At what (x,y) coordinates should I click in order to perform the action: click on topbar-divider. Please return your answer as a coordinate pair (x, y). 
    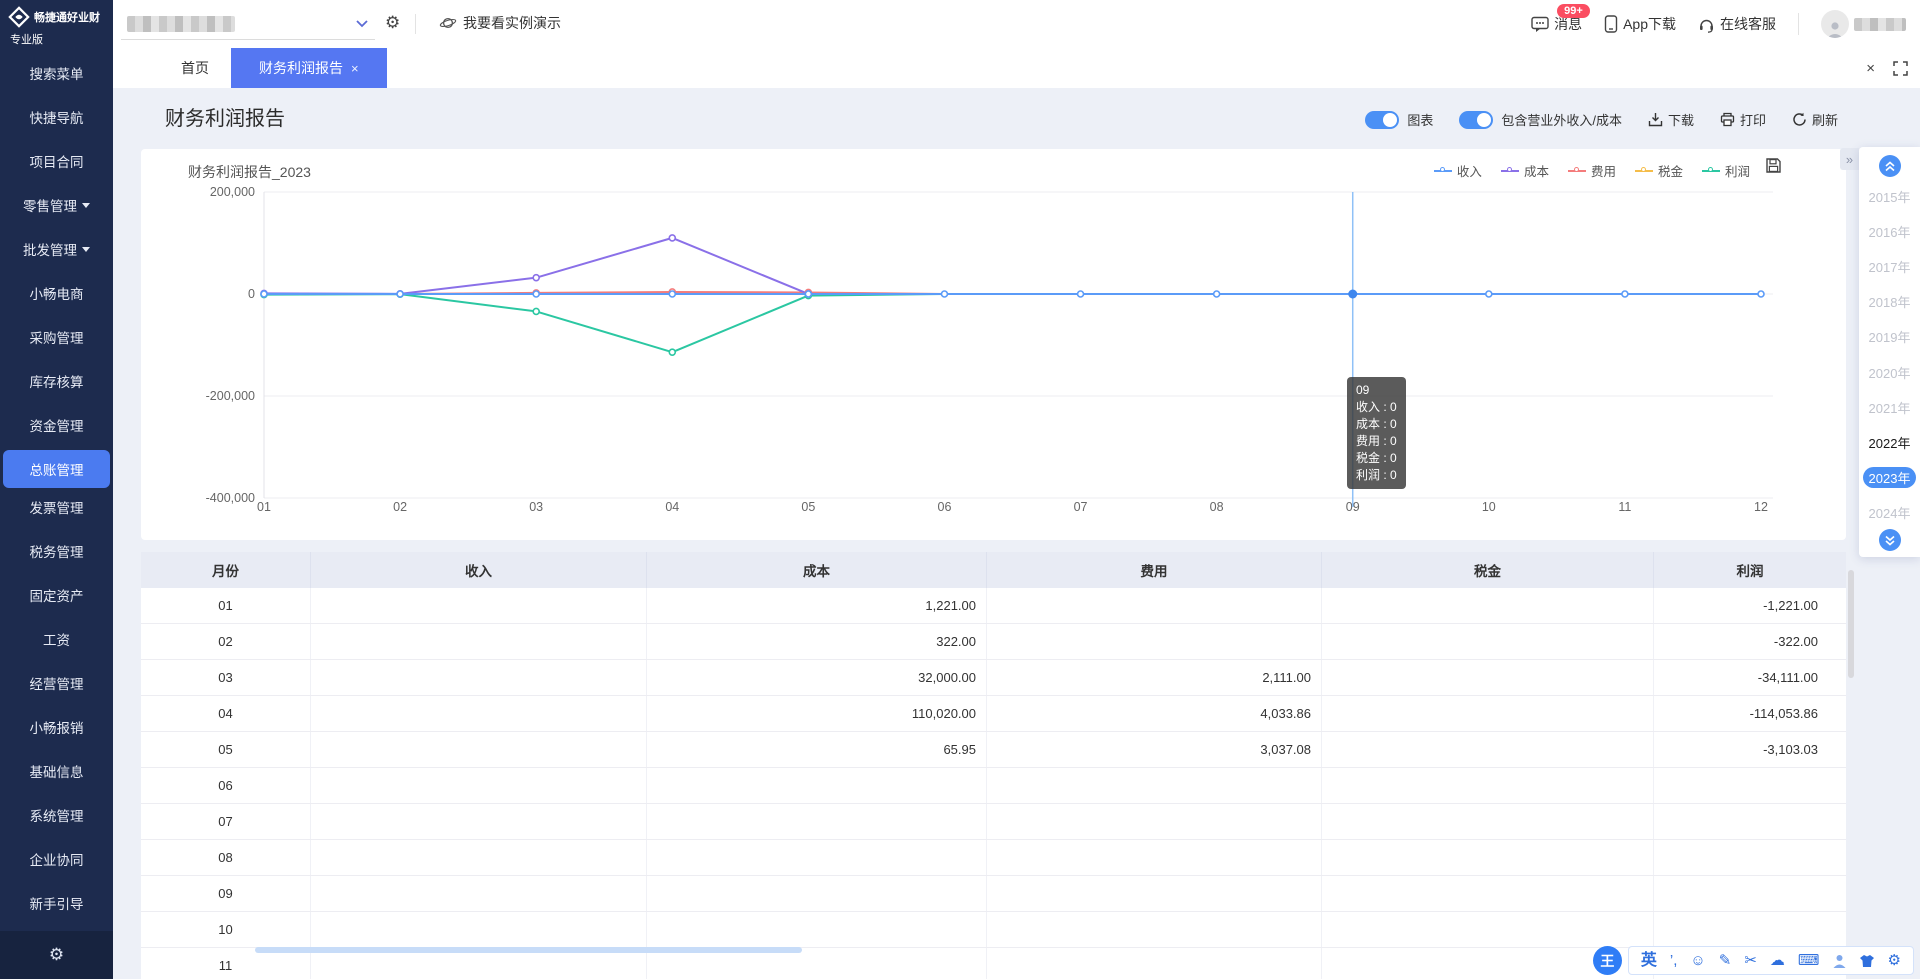
    Looking at the image, I should click on (415, 24).